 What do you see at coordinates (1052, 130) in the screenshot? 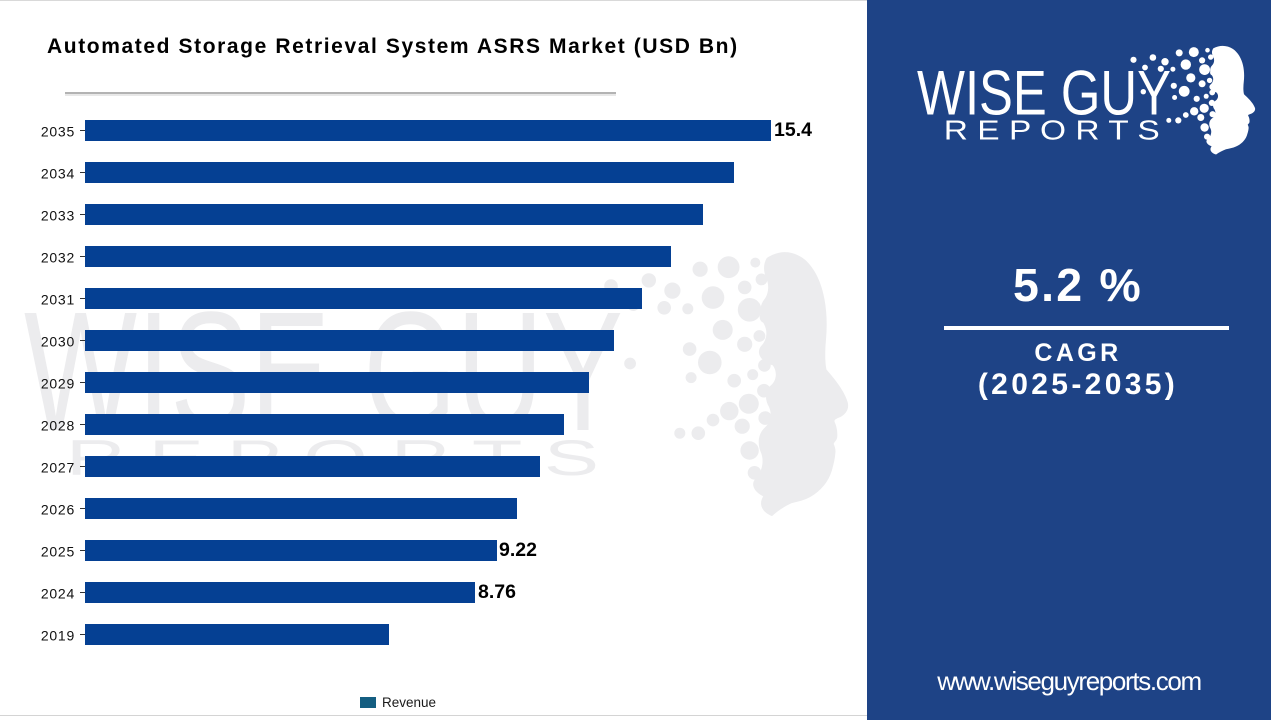
I see `svg-text: R E P O R T S` at bounding box center [1052, 130].